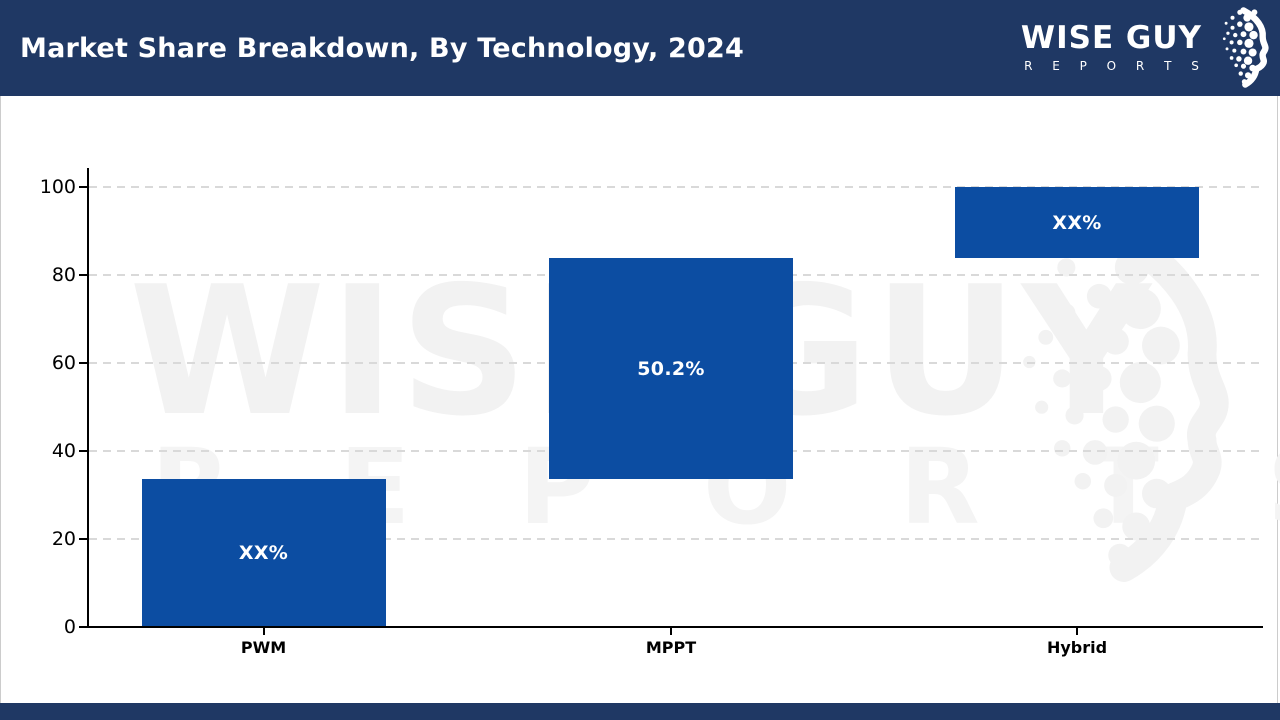  I want to click on x-axis-category-label: PWM, so click(263, 647).